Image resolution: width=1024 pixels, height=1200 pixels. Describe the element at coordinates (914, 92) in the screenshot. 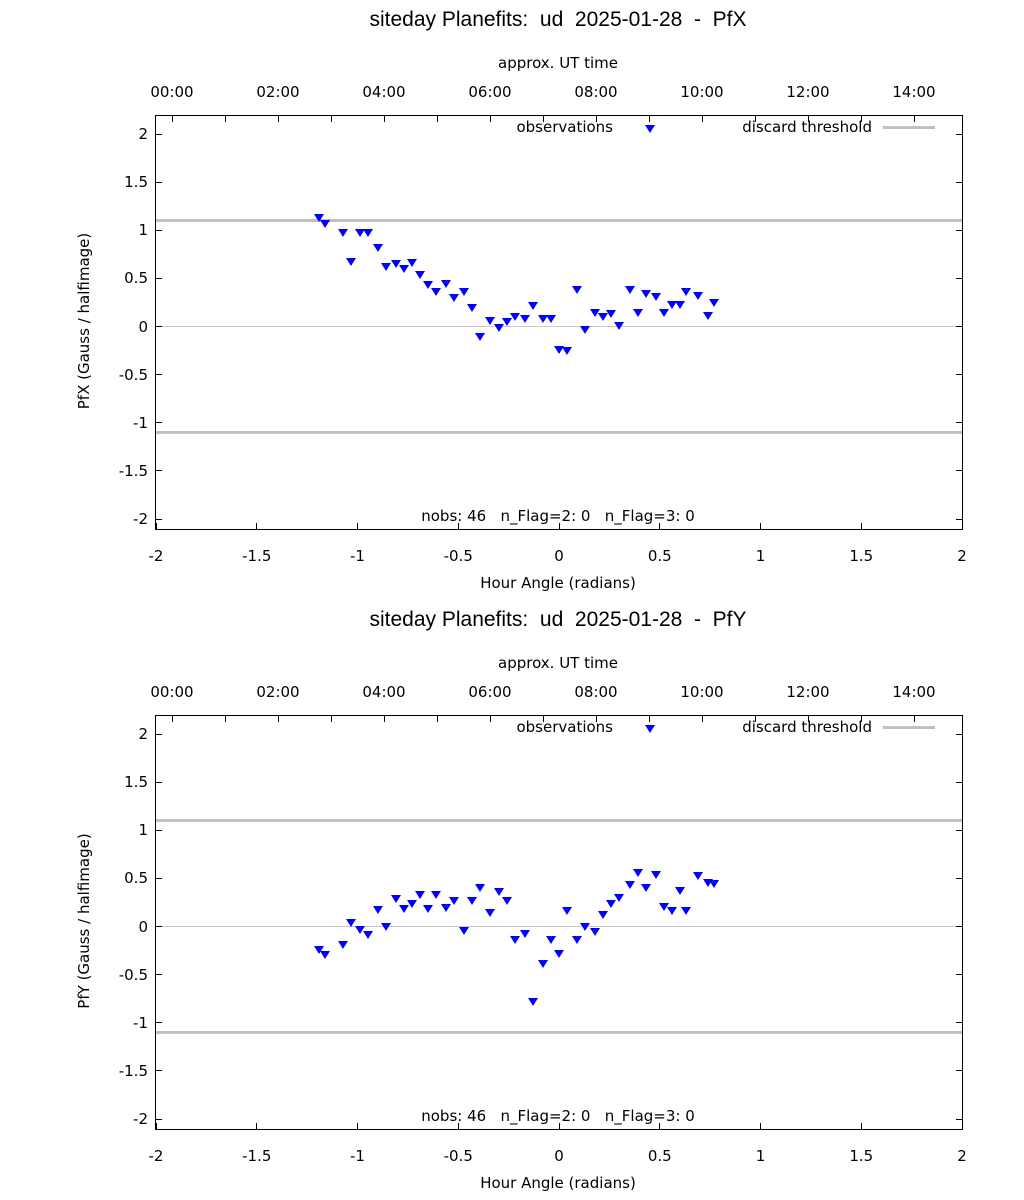

I see `ut-tick-label: 14:00` at that location.